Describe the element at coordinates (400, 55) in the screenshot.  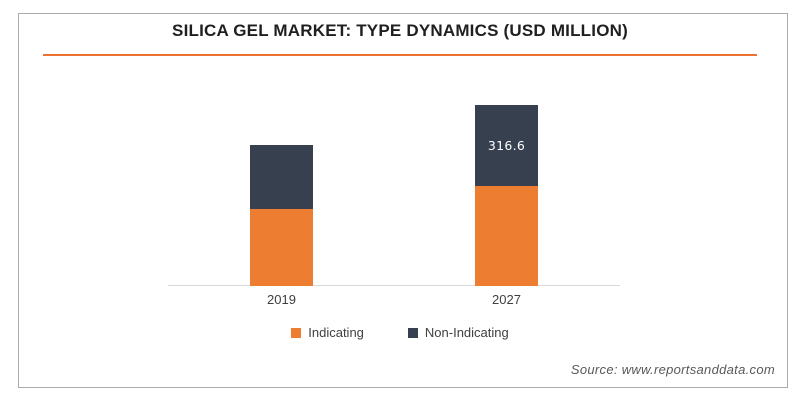
I see `title-divider` at that location.